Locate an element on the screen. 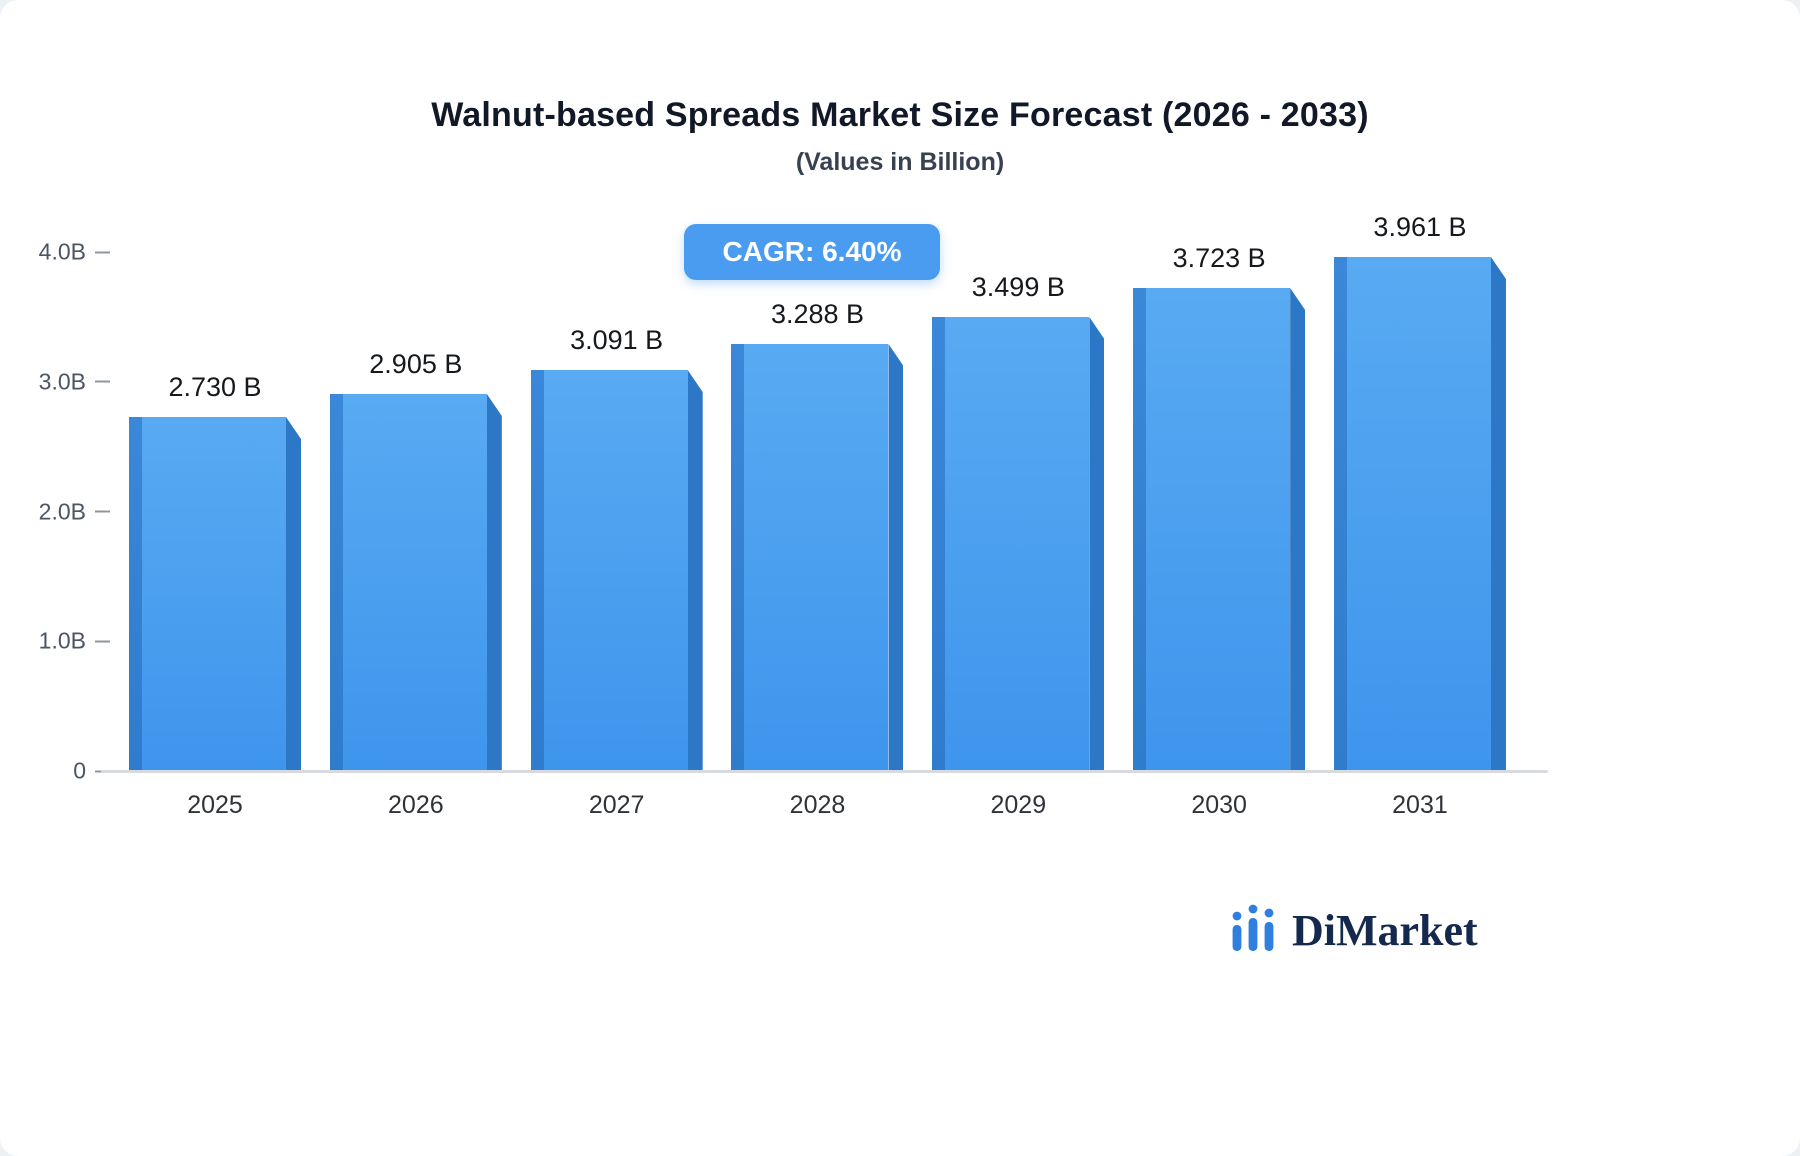  x-axis-label: 2028 is located at coordinates (817, 805).